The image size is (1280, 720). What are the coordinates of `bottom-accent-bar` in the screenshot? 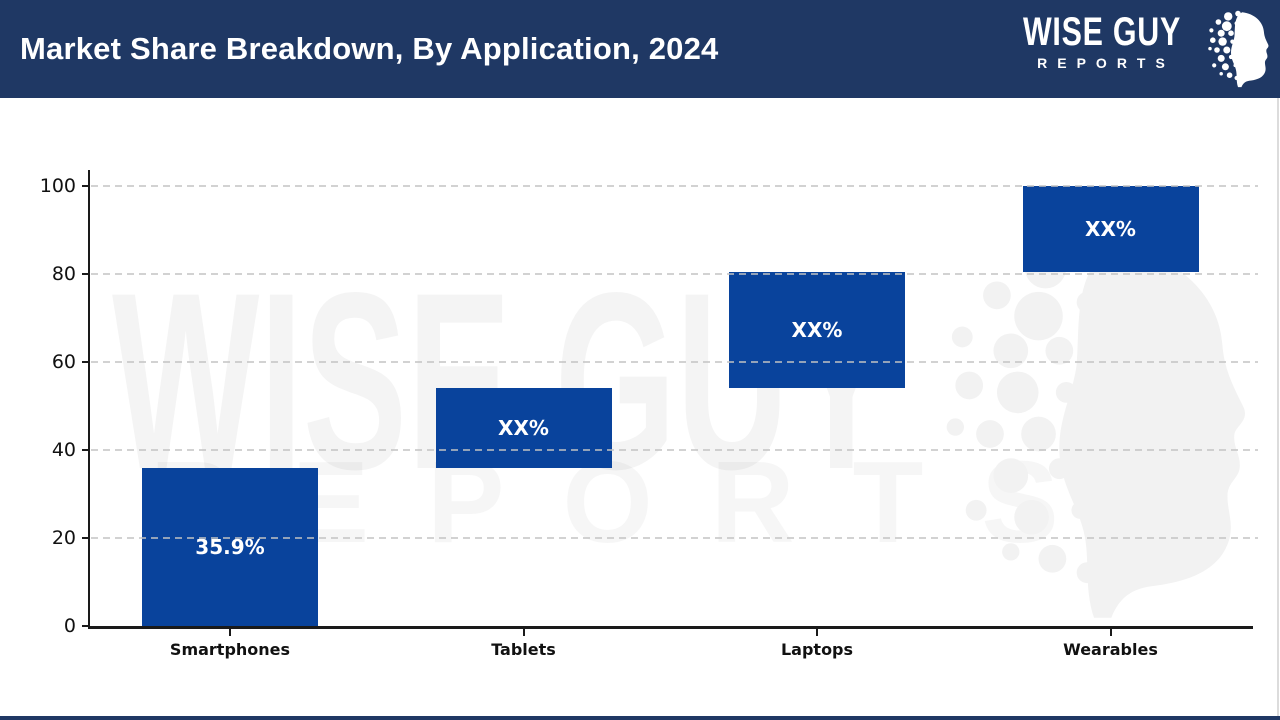 It's located at (640, 718).